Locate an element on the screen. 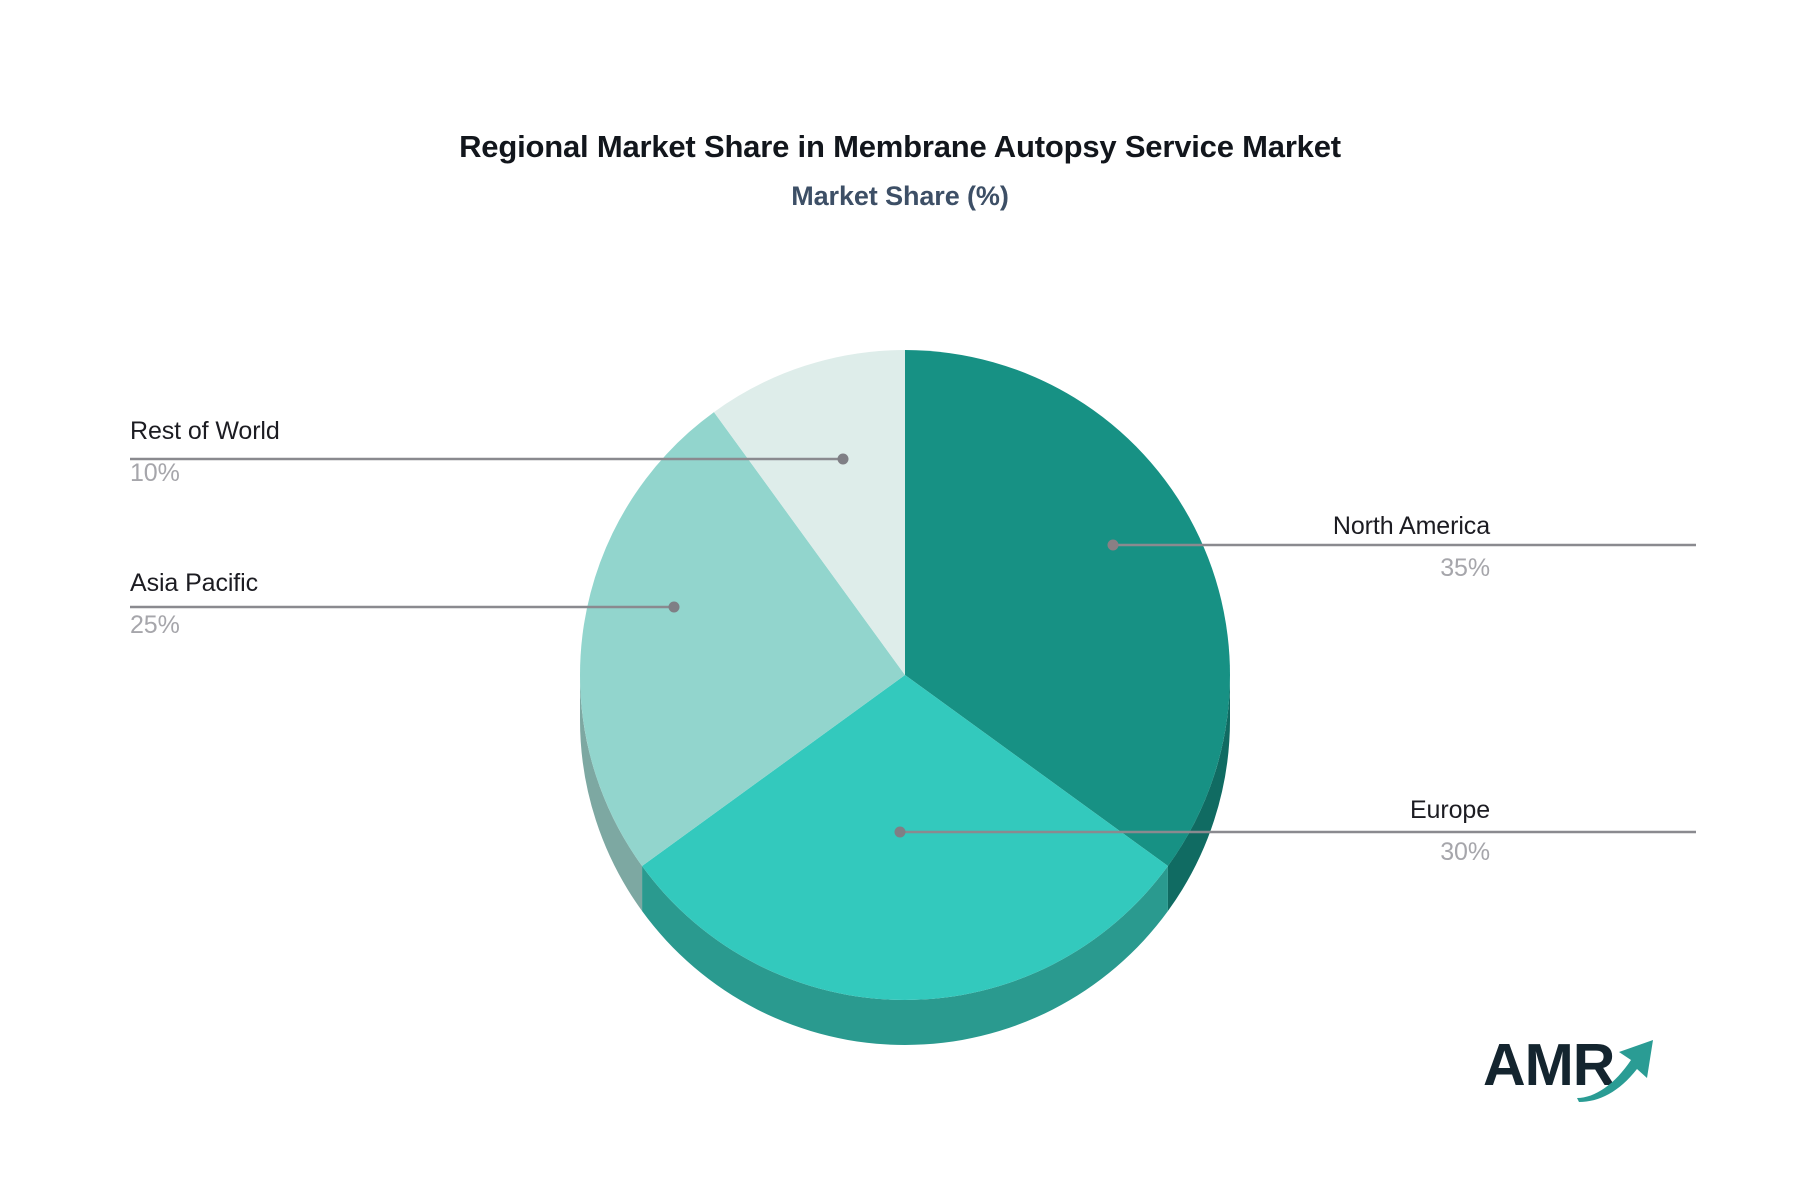 This screenshot has width=1800, height=1196. pie-slice-europe is located at coordinates (905, 837).